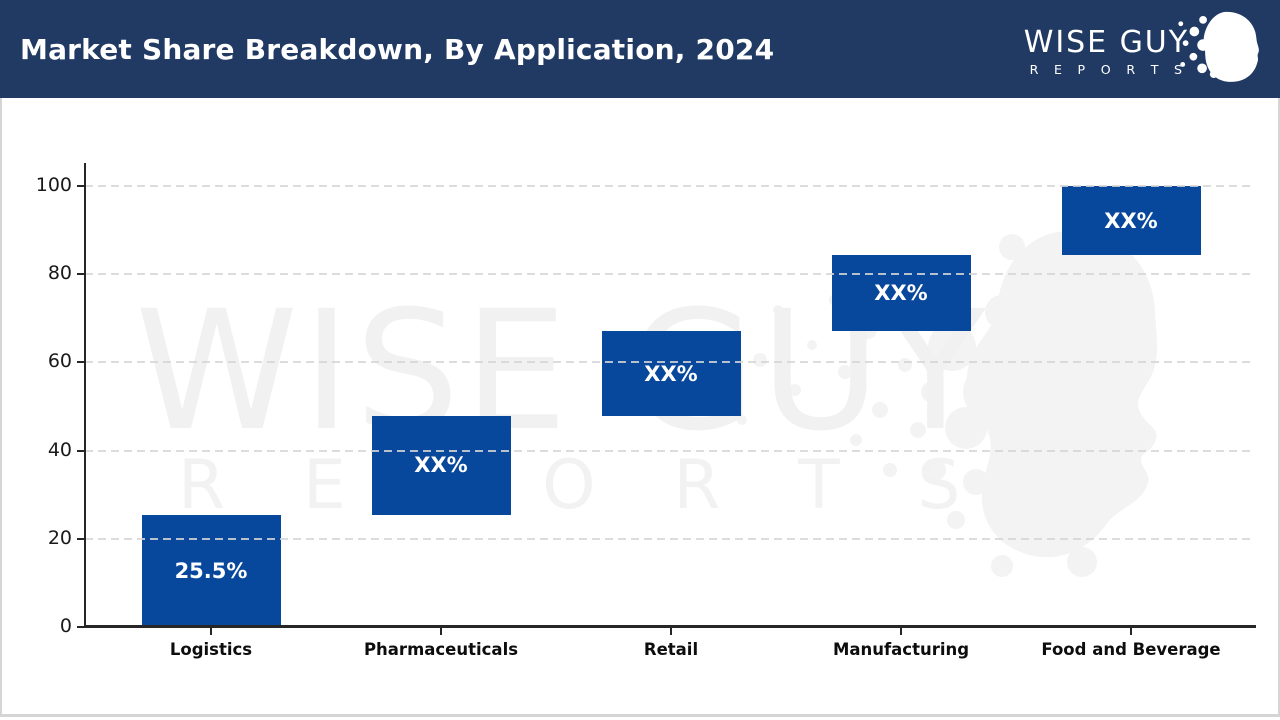 Image resolution: width=1280 pixels, height=720 pixels. What do you see at coordinates (640, 715) in the screenshot?
I see `page-border-bottom` at bounding box center [640, 715].